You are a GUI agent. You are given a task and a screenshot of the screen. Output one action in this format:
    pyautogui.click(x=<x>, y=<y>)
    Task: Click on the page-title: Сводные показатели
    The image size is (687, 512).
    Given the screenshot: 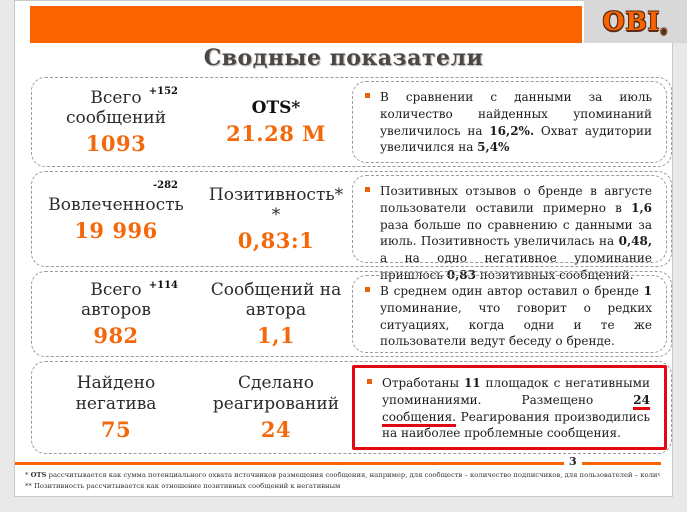 What is the action you would take?
    pyautogui.click(x=343, y=58)
    